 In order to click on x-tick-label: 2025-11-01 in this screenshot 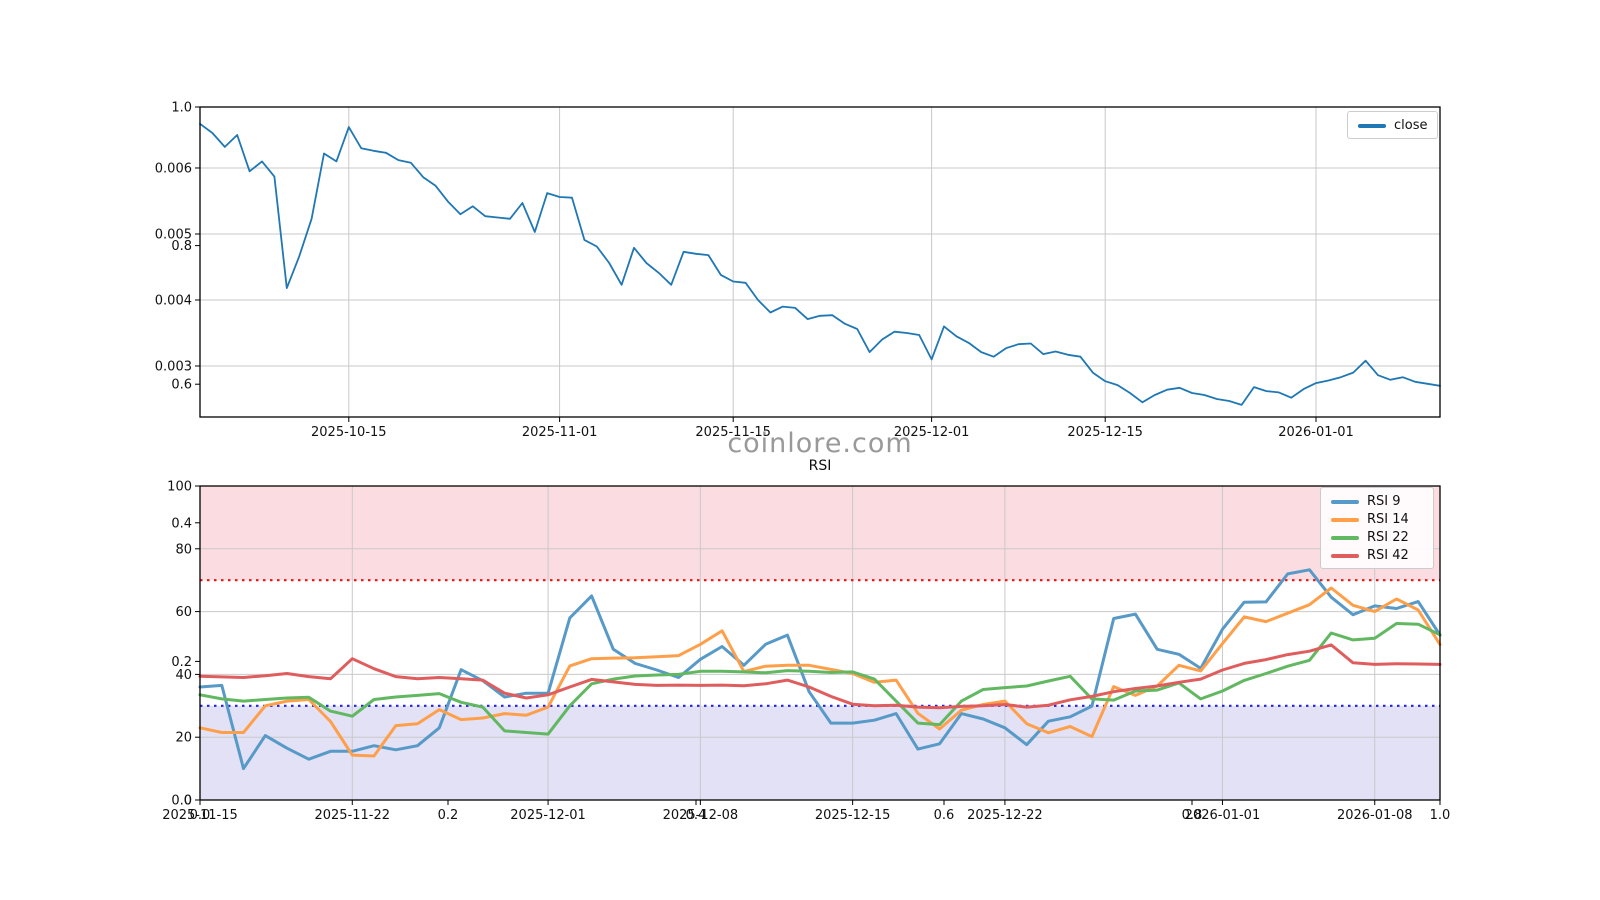, I will do `click(560, 432)`.